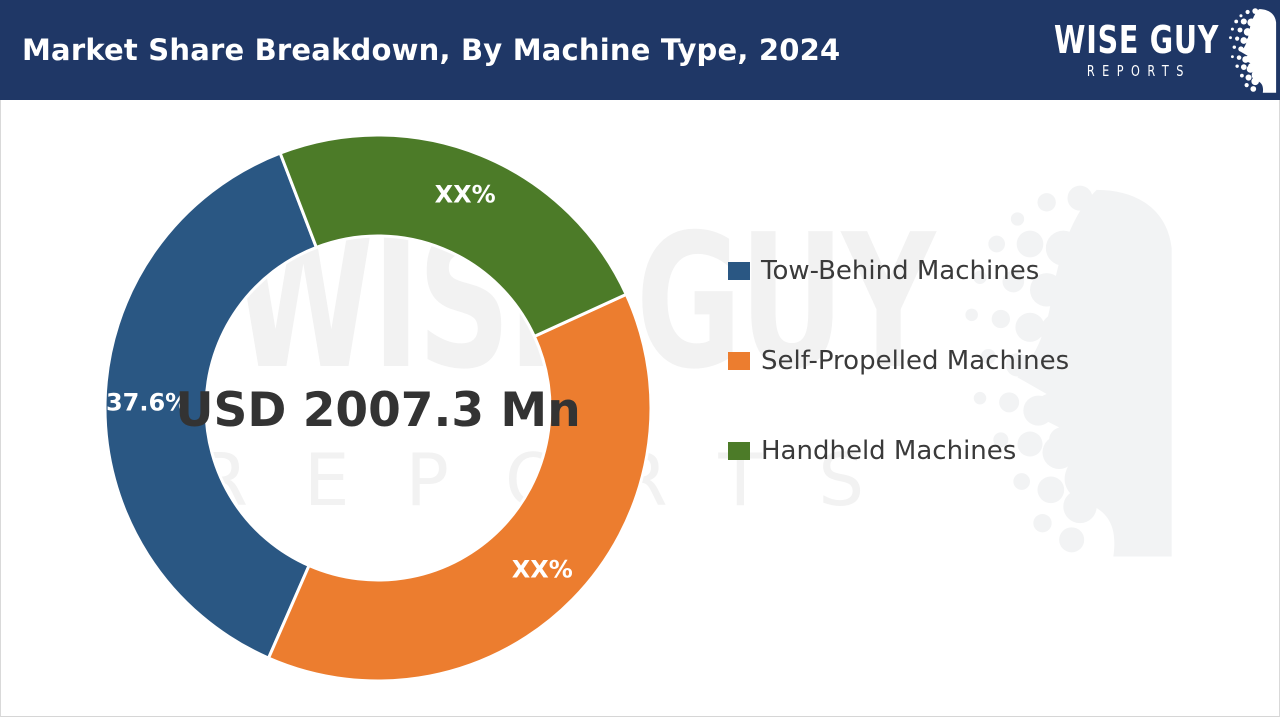 The width and height of the screenshot is (1280, 720). Describe the element at coordinates (889, 451) in the screenshot. I see `legend-label: Handheld Machines` at that location.